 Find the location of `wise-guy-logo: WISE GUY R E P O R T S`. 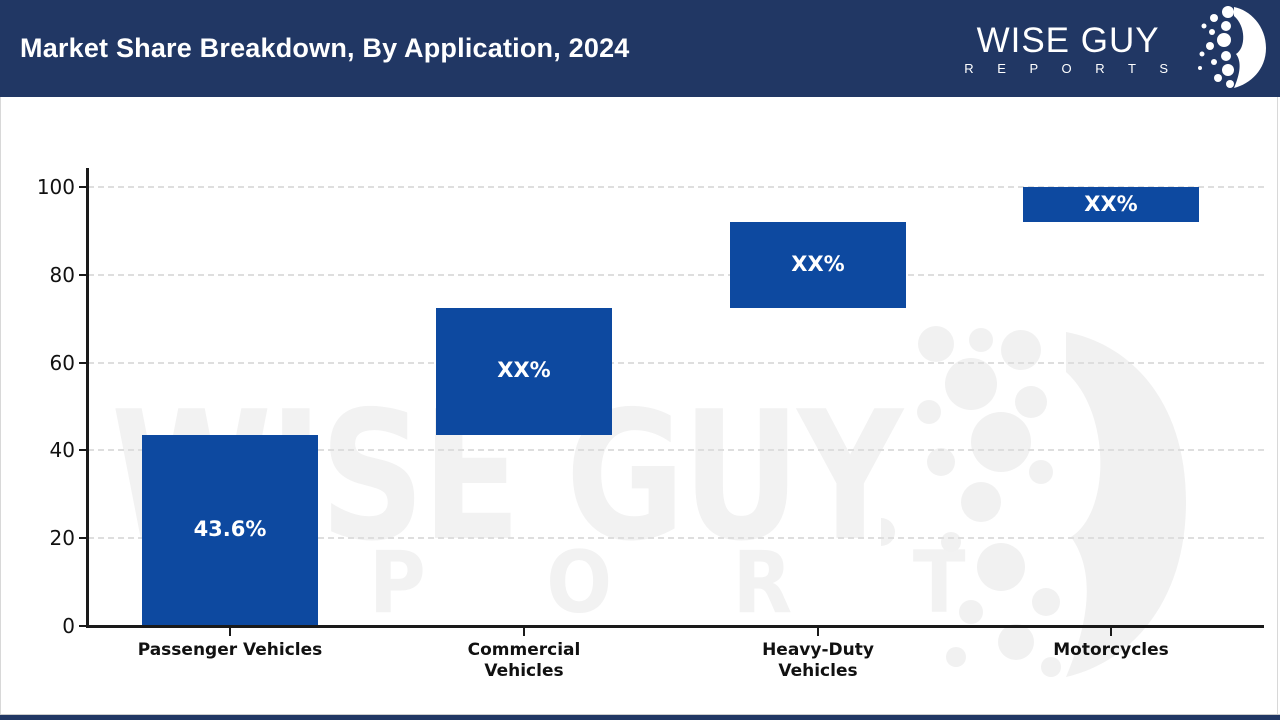

wise-guy-logo: WISE GUY R E P O R T S is located at coordinates (1113, 48).